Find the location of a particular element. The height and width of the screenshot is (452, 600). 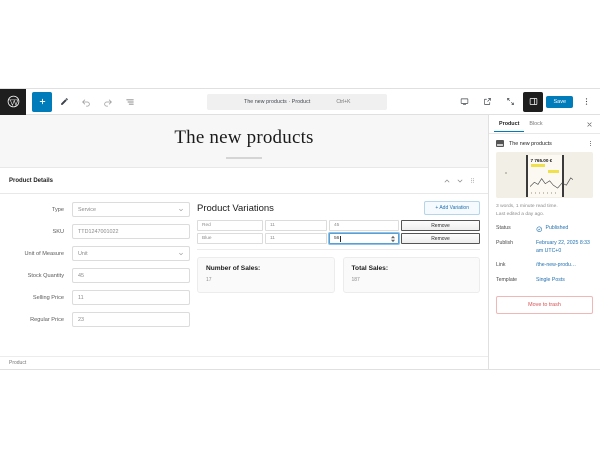

list-view-icon is located at coordinates (130, 102).